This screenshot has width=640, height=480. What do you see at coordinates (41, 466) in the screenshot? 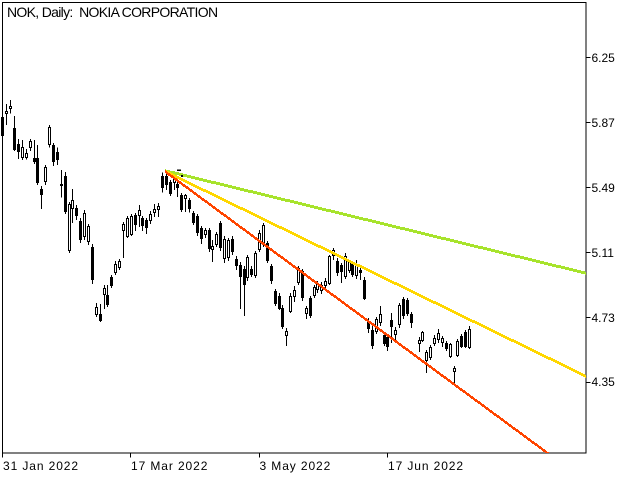
I see `svg-text: 31 Jan 2022` at bounding box center [41, 466].